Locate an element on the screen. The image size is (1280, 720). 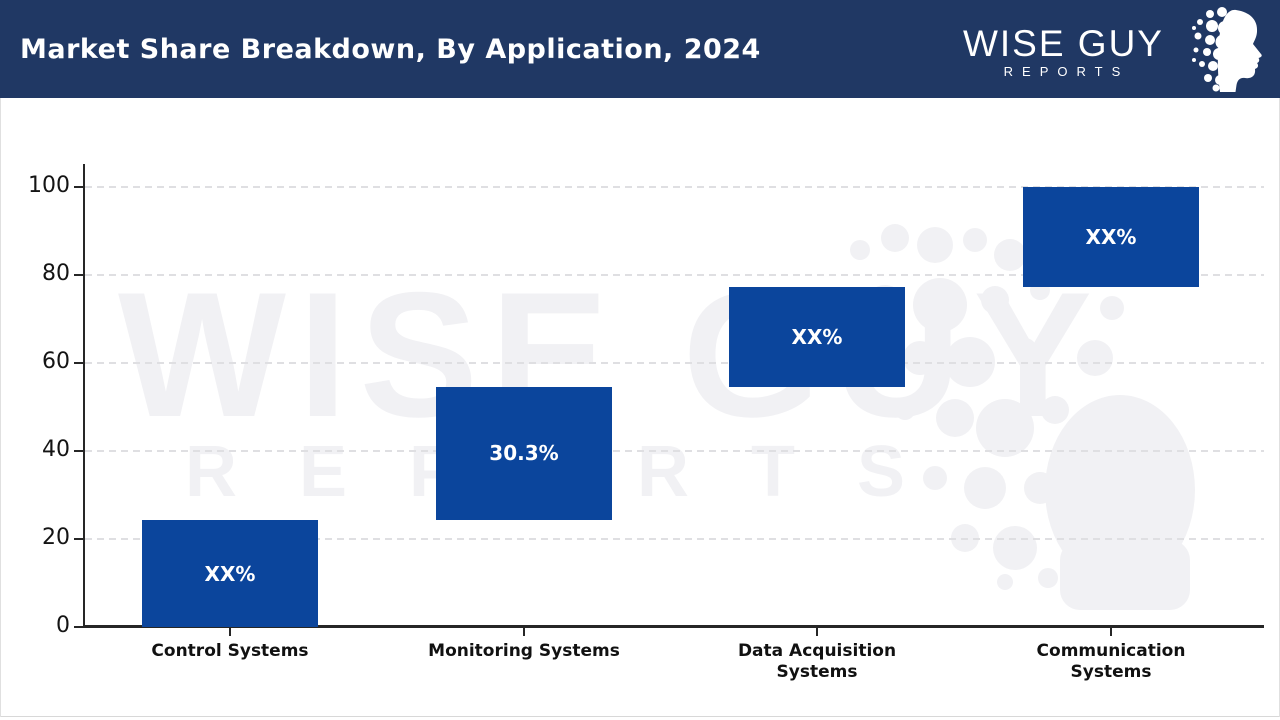
category-label-line: Monitoring Systems is located at coordinates (524, 651).